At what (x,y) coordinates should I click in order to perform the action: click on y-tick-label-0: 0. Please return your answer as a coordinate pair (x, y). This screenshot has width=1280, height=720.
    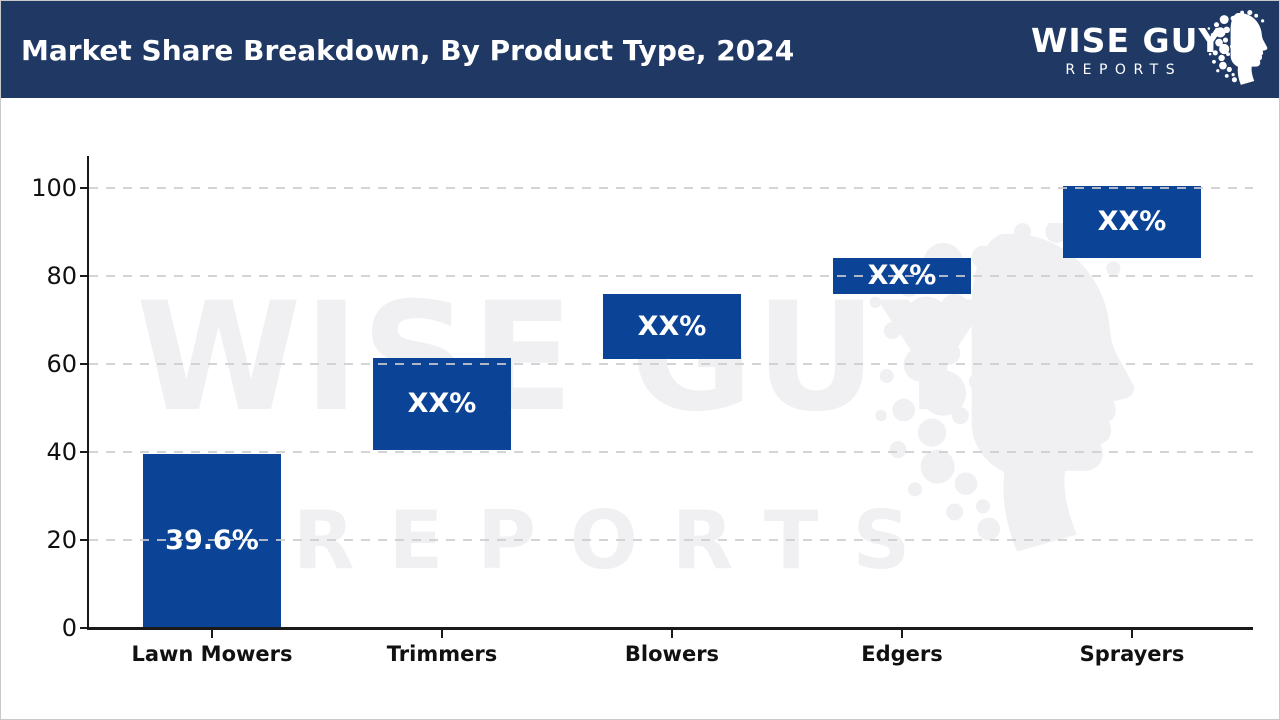
    Looking at the image, I should click on (69, 628).